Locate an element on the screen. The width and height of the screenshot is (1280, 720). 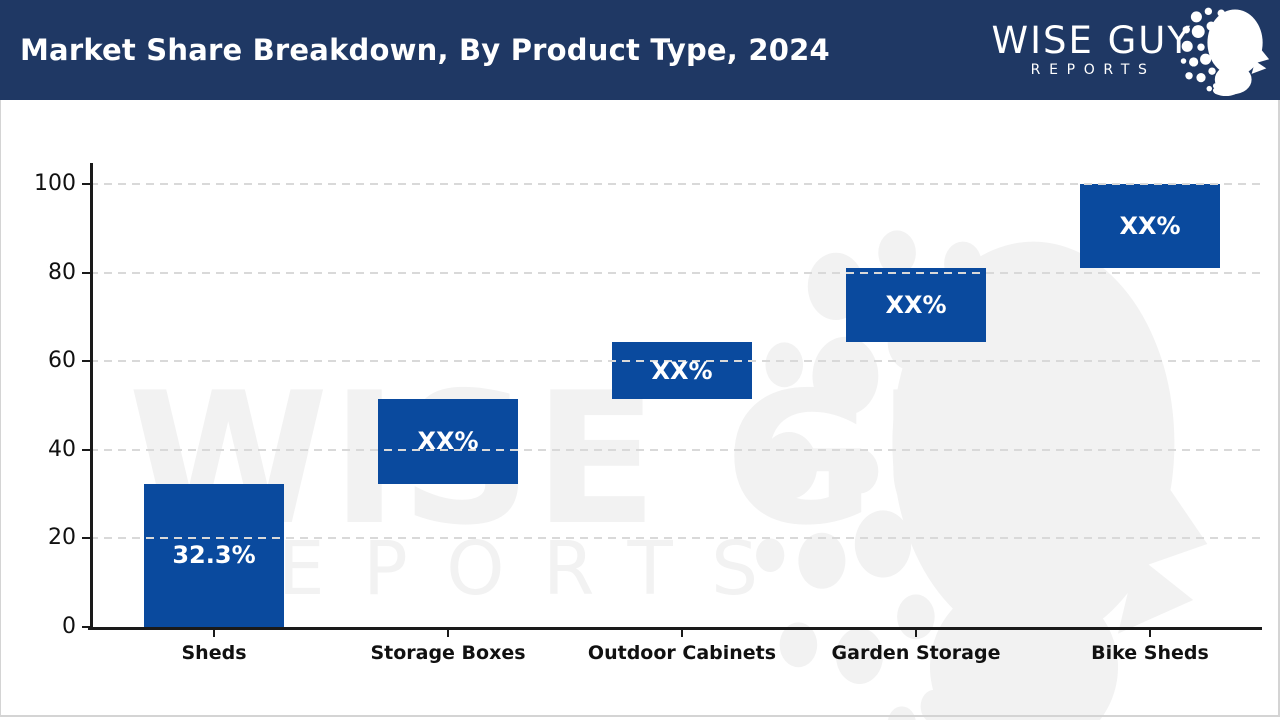
x-tick-outdoor-cabinets is located at coordinates (682, 633).